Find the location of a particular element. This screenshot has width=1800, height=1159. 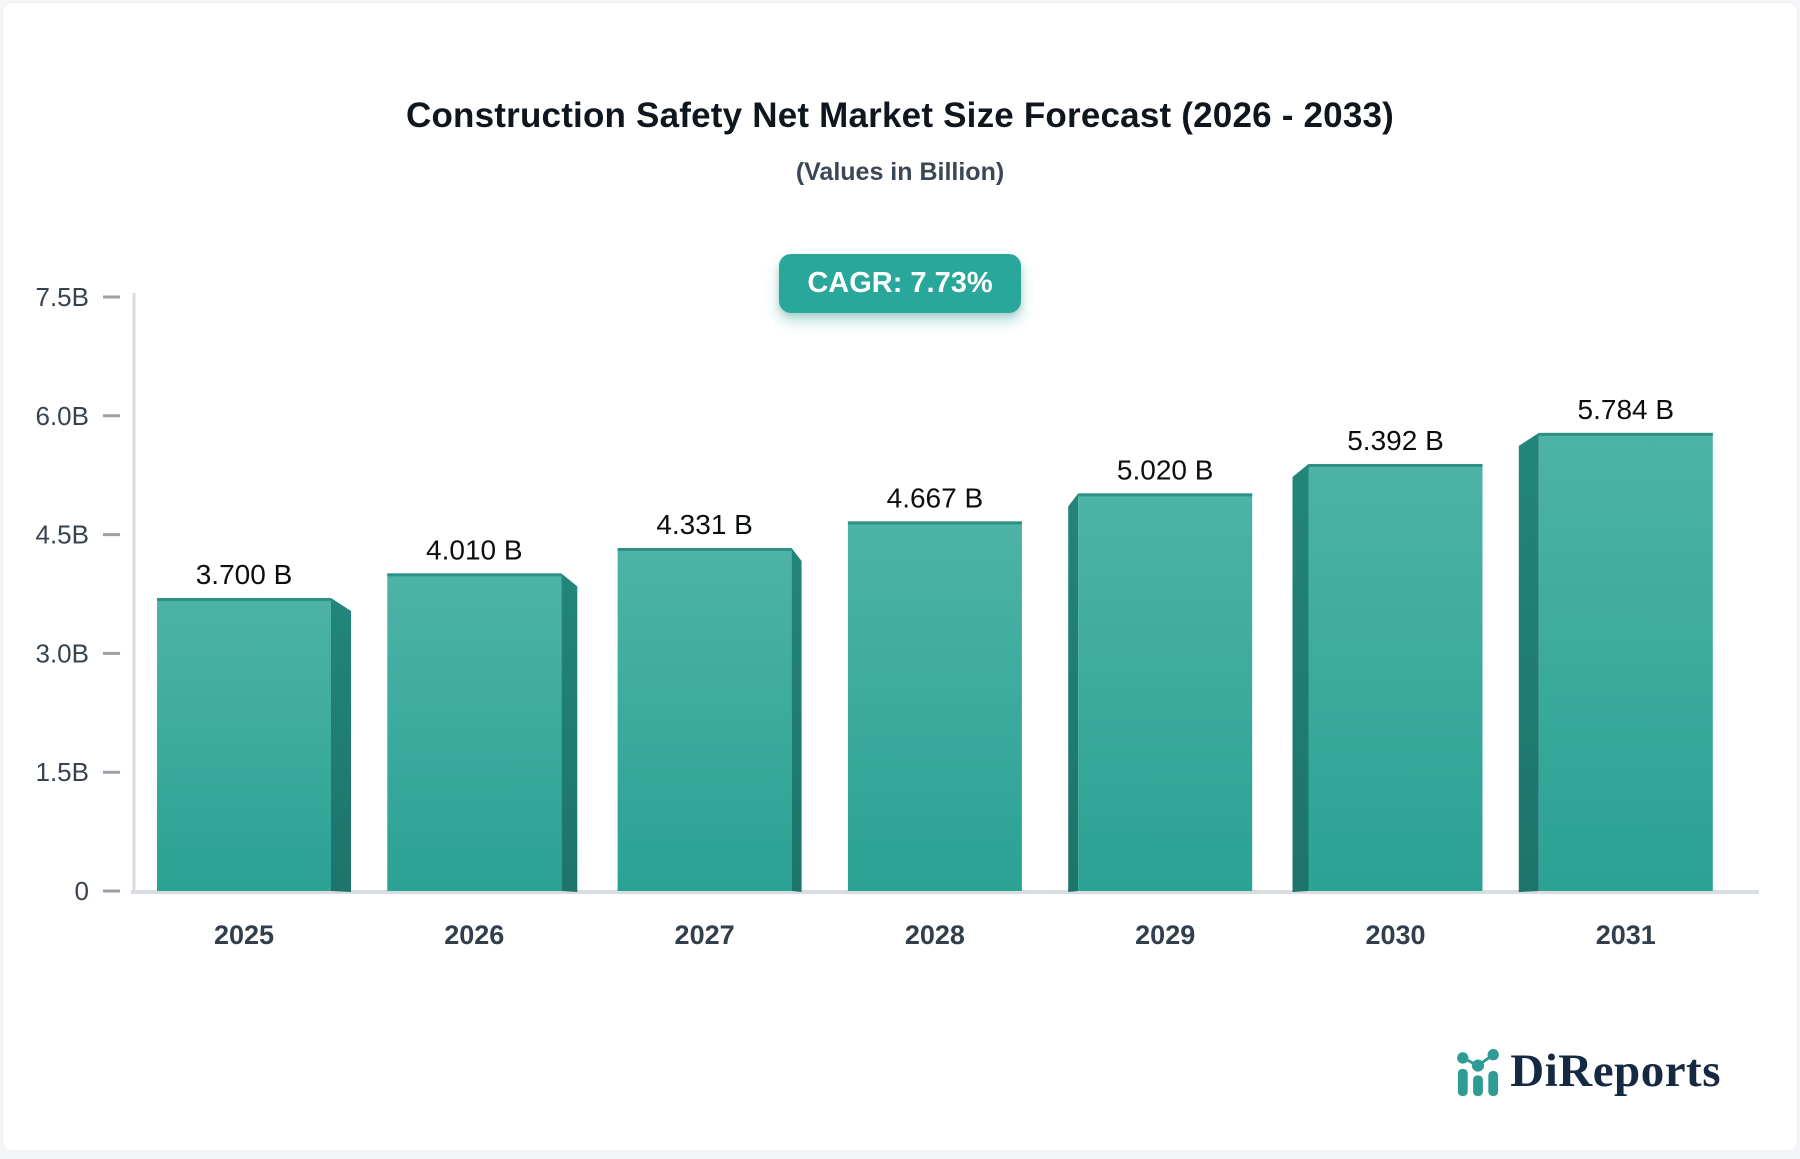

y-tick-label-0: 0 is located at coordinates (82, 891).